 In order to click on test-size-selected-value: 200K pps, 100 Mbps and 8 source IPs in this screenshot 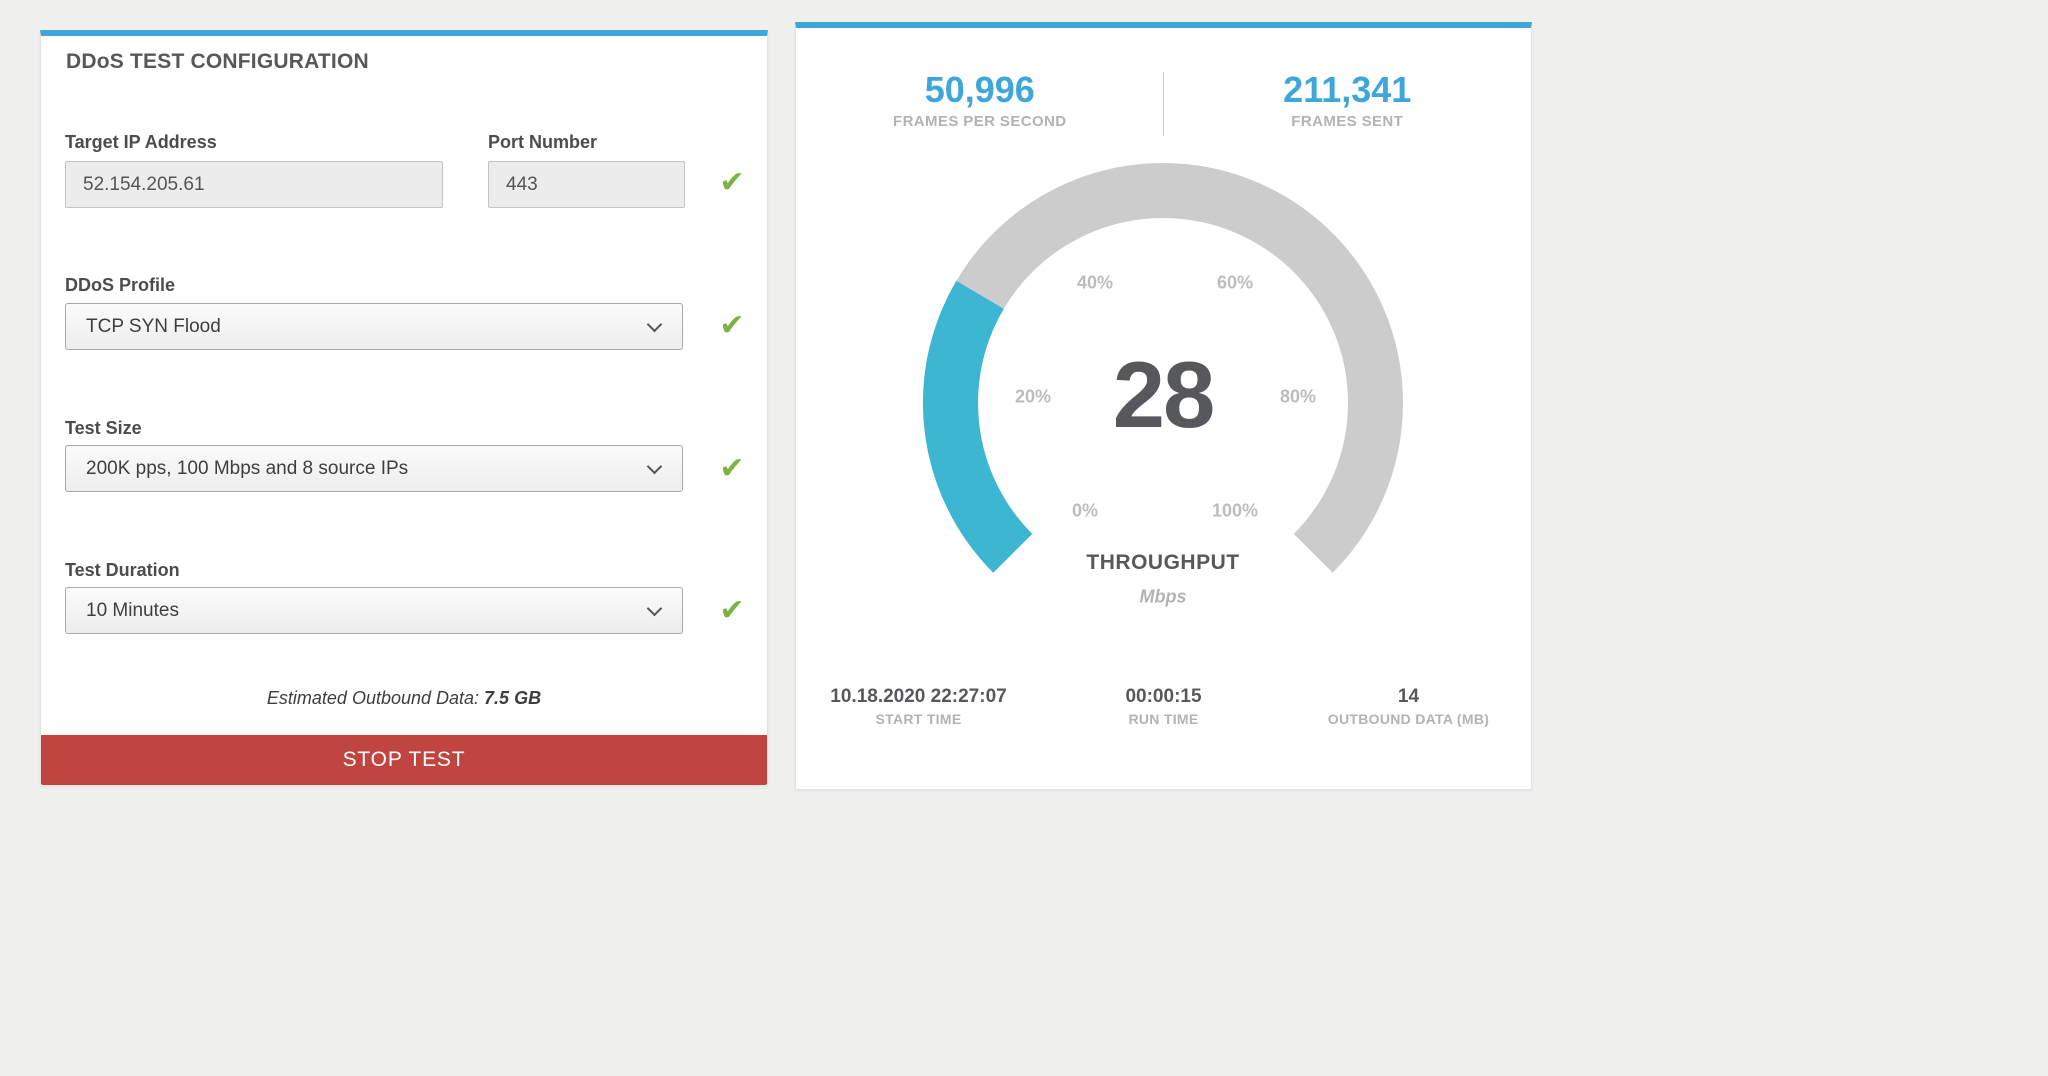, I will do `click(247, 468)`.